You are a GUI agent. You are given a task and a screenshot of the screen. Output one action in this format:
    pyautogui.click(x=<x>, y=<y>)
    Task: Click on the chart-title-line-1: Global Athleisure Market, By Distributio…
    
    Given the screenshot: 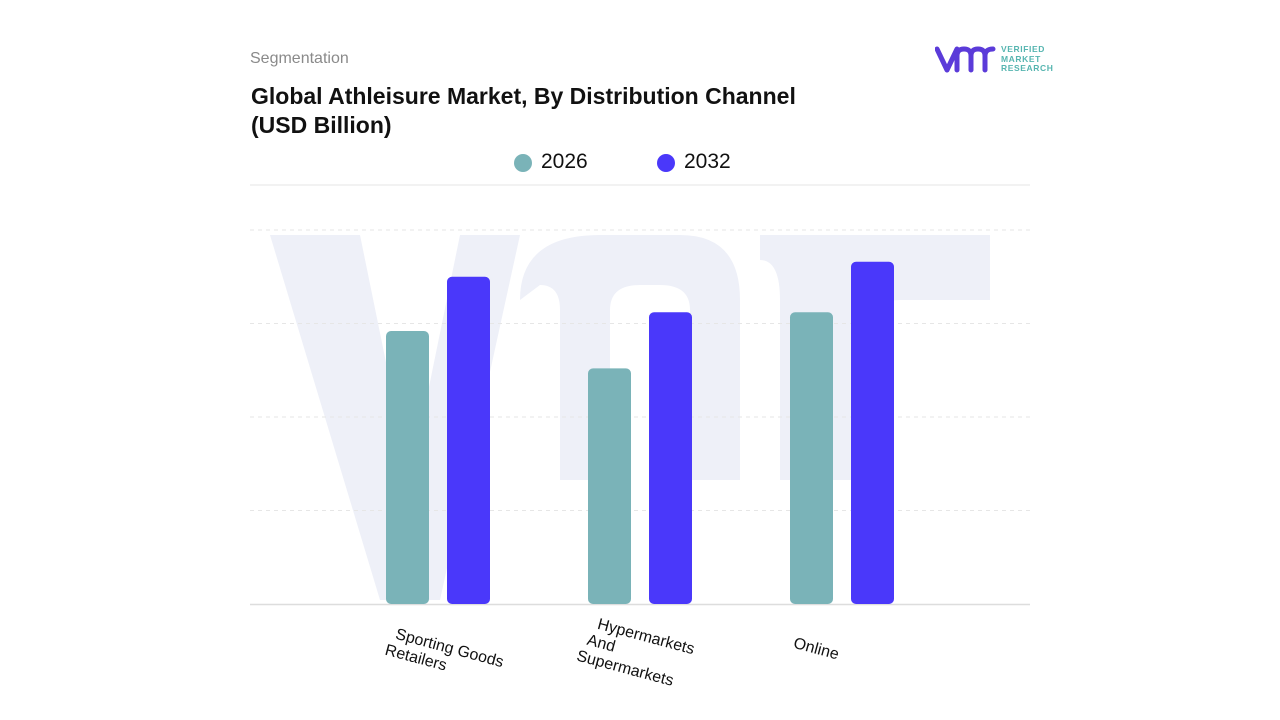 What is the action you would take?
    pyautogui.click(x=523, y=96)
    